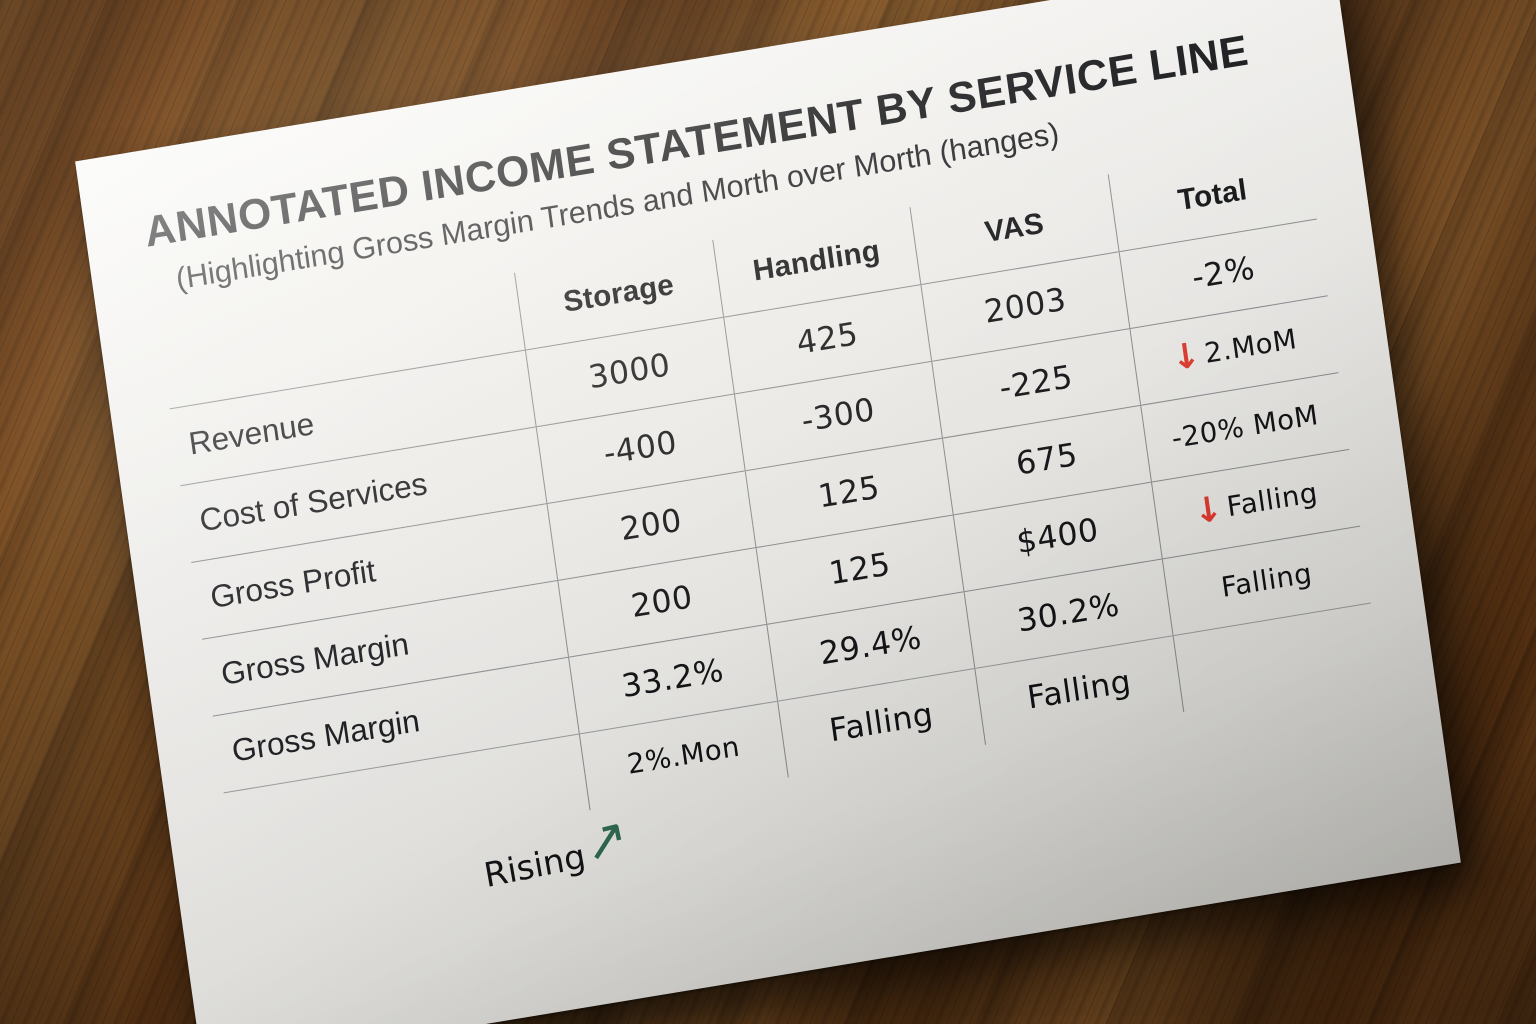 This screenshot has width=1536, height=1024. Describe the element at coordinates (1272, 500) in the screenshot. I see `cell-gm-values-total-text: Falling` at that location.